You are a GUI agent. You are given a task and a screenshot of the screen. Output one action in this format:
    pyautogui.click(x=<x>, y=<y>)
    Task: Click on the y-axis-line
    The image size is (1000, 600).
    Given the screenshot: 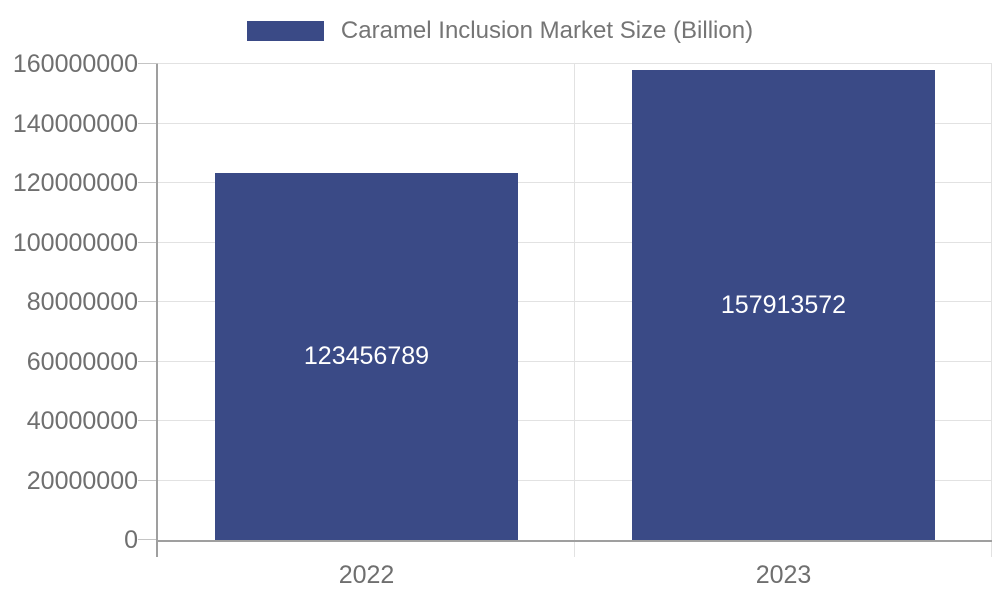 What is the action you would take?
    pyautogui.click(x=157, y=310)
    